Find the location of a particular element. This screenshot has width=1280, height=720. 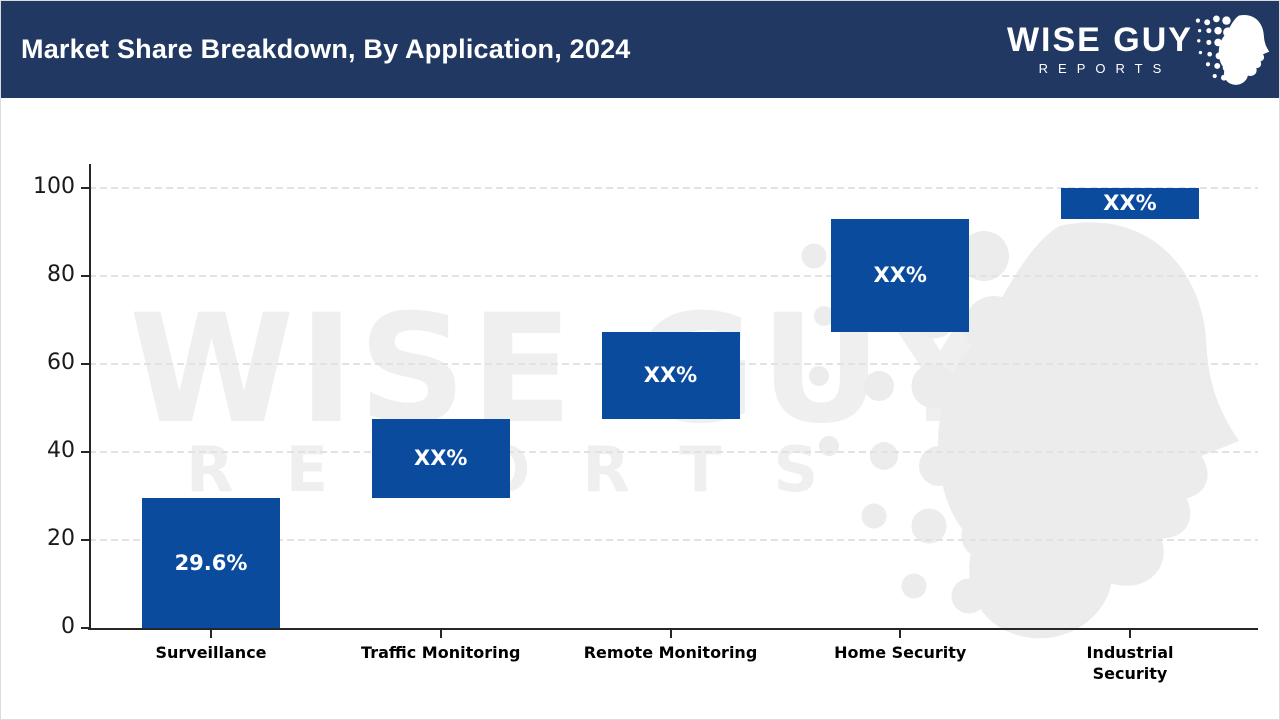

y-tick-label: 80 is located at coordinates (61, 274).